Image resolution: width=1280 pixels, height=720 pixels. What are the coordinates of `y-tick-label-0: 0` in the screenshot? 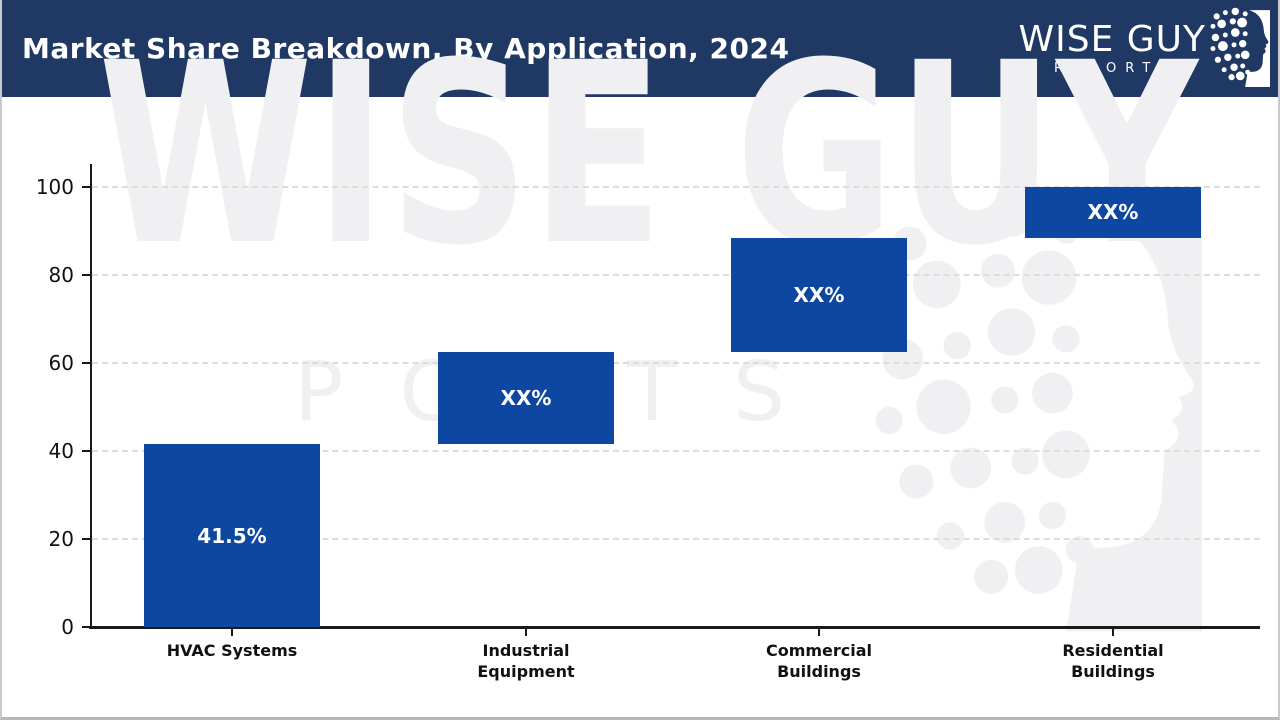 It's located at (67, 627).